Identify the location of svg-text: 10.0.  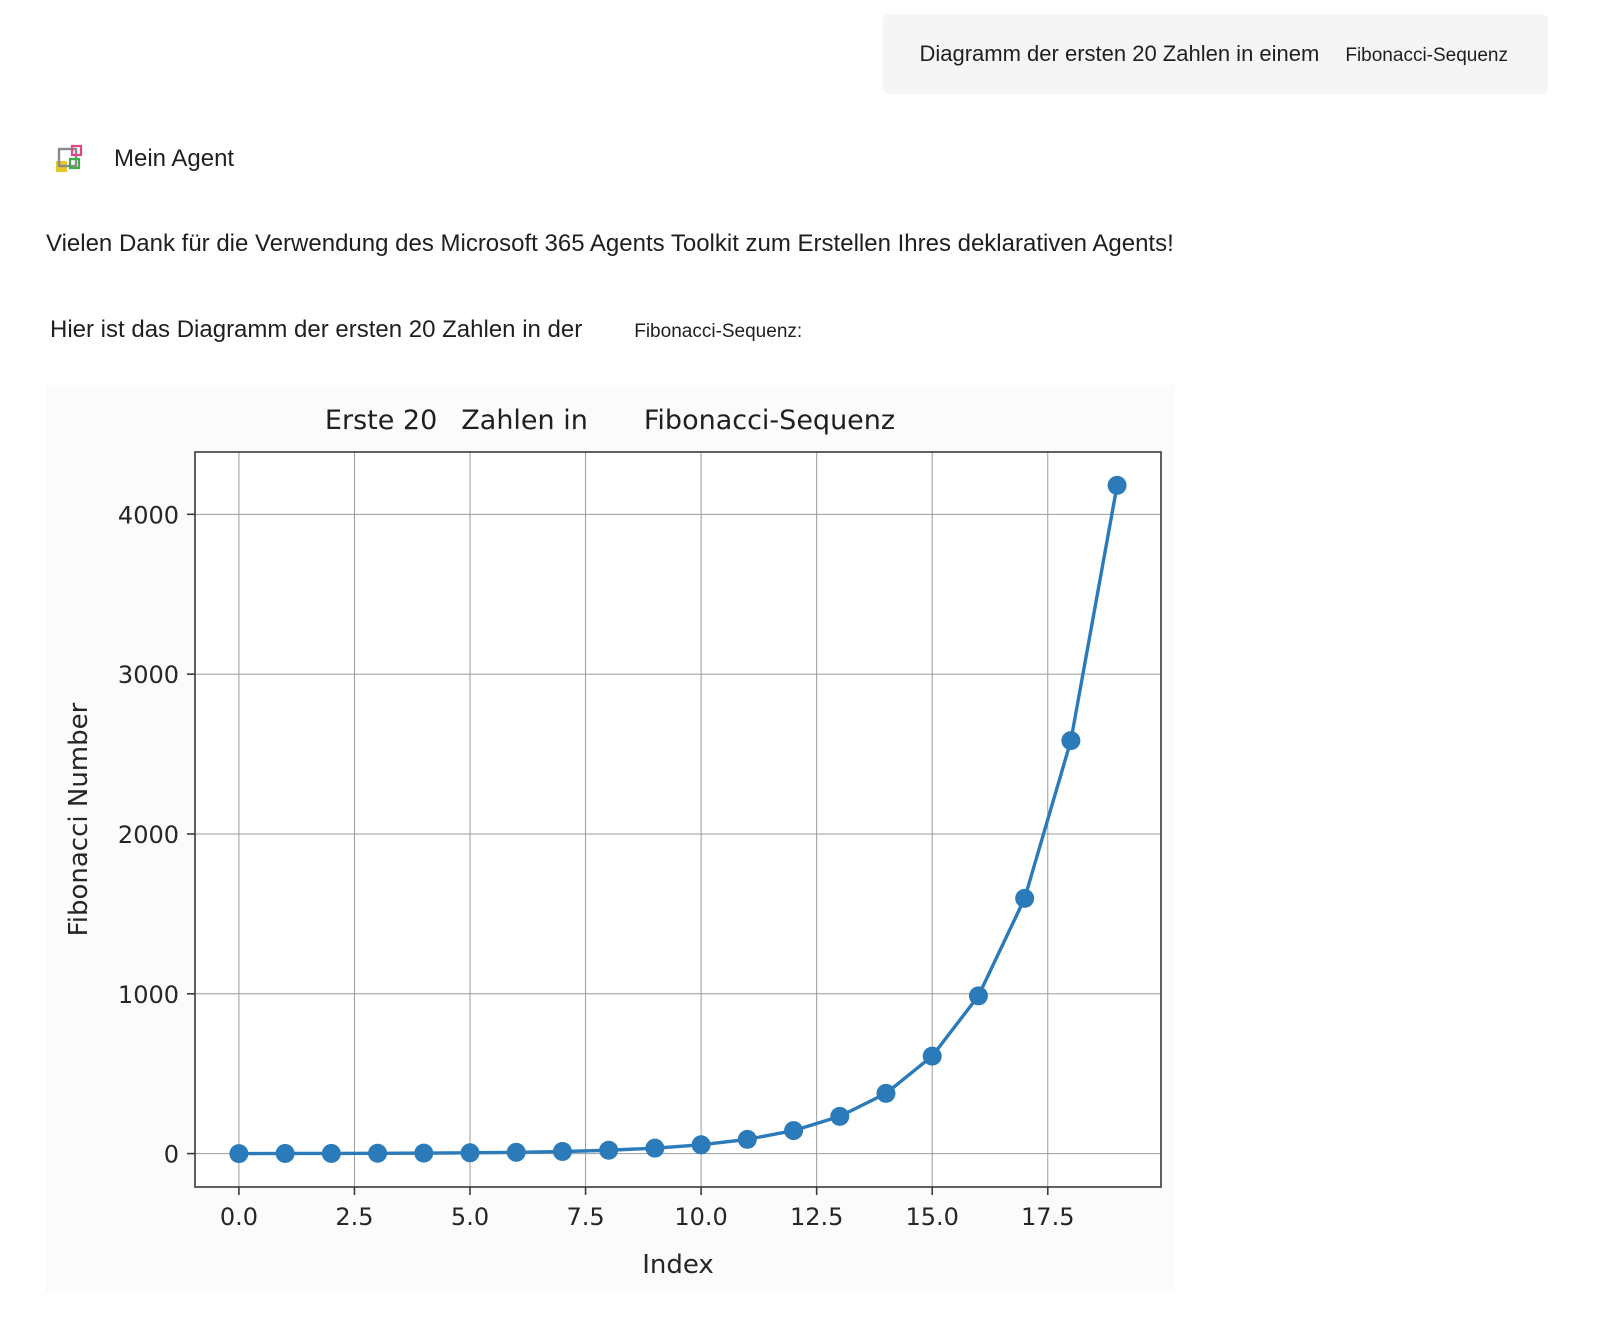
(700, 1217).